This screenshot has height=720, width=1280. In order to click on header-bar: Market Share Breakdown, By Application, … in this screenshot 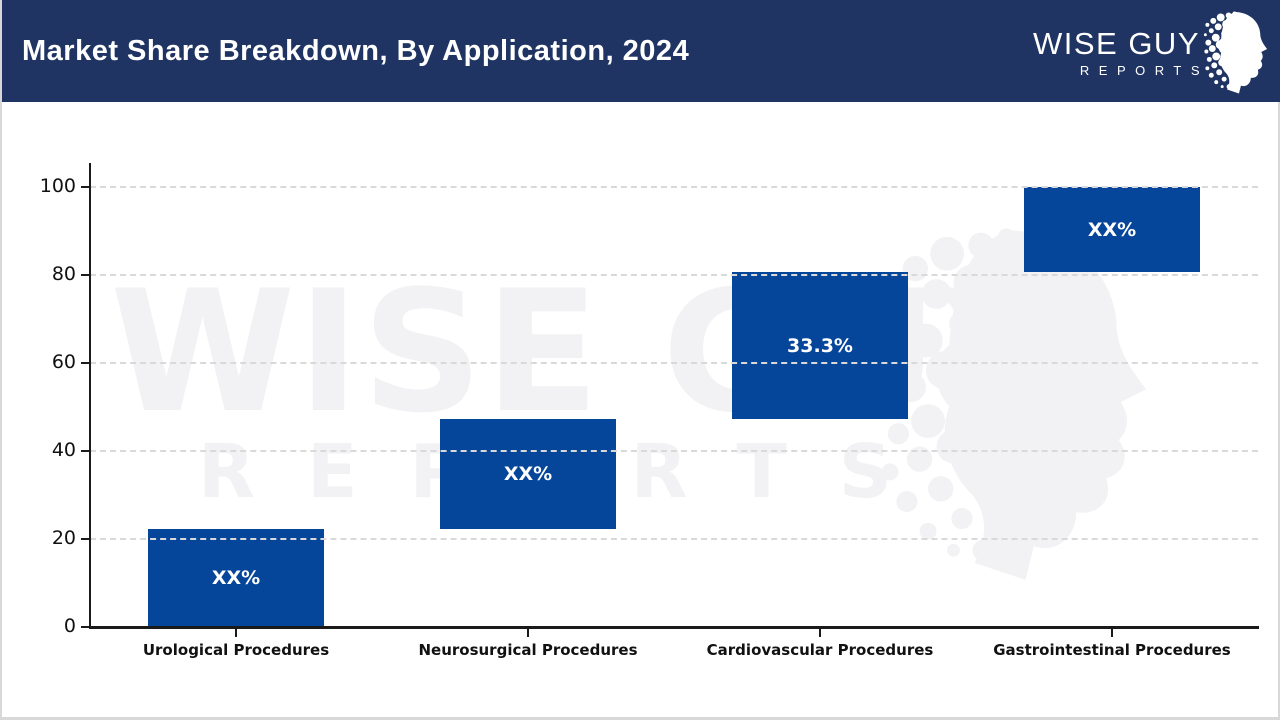, I will do `click(641, 51)`.